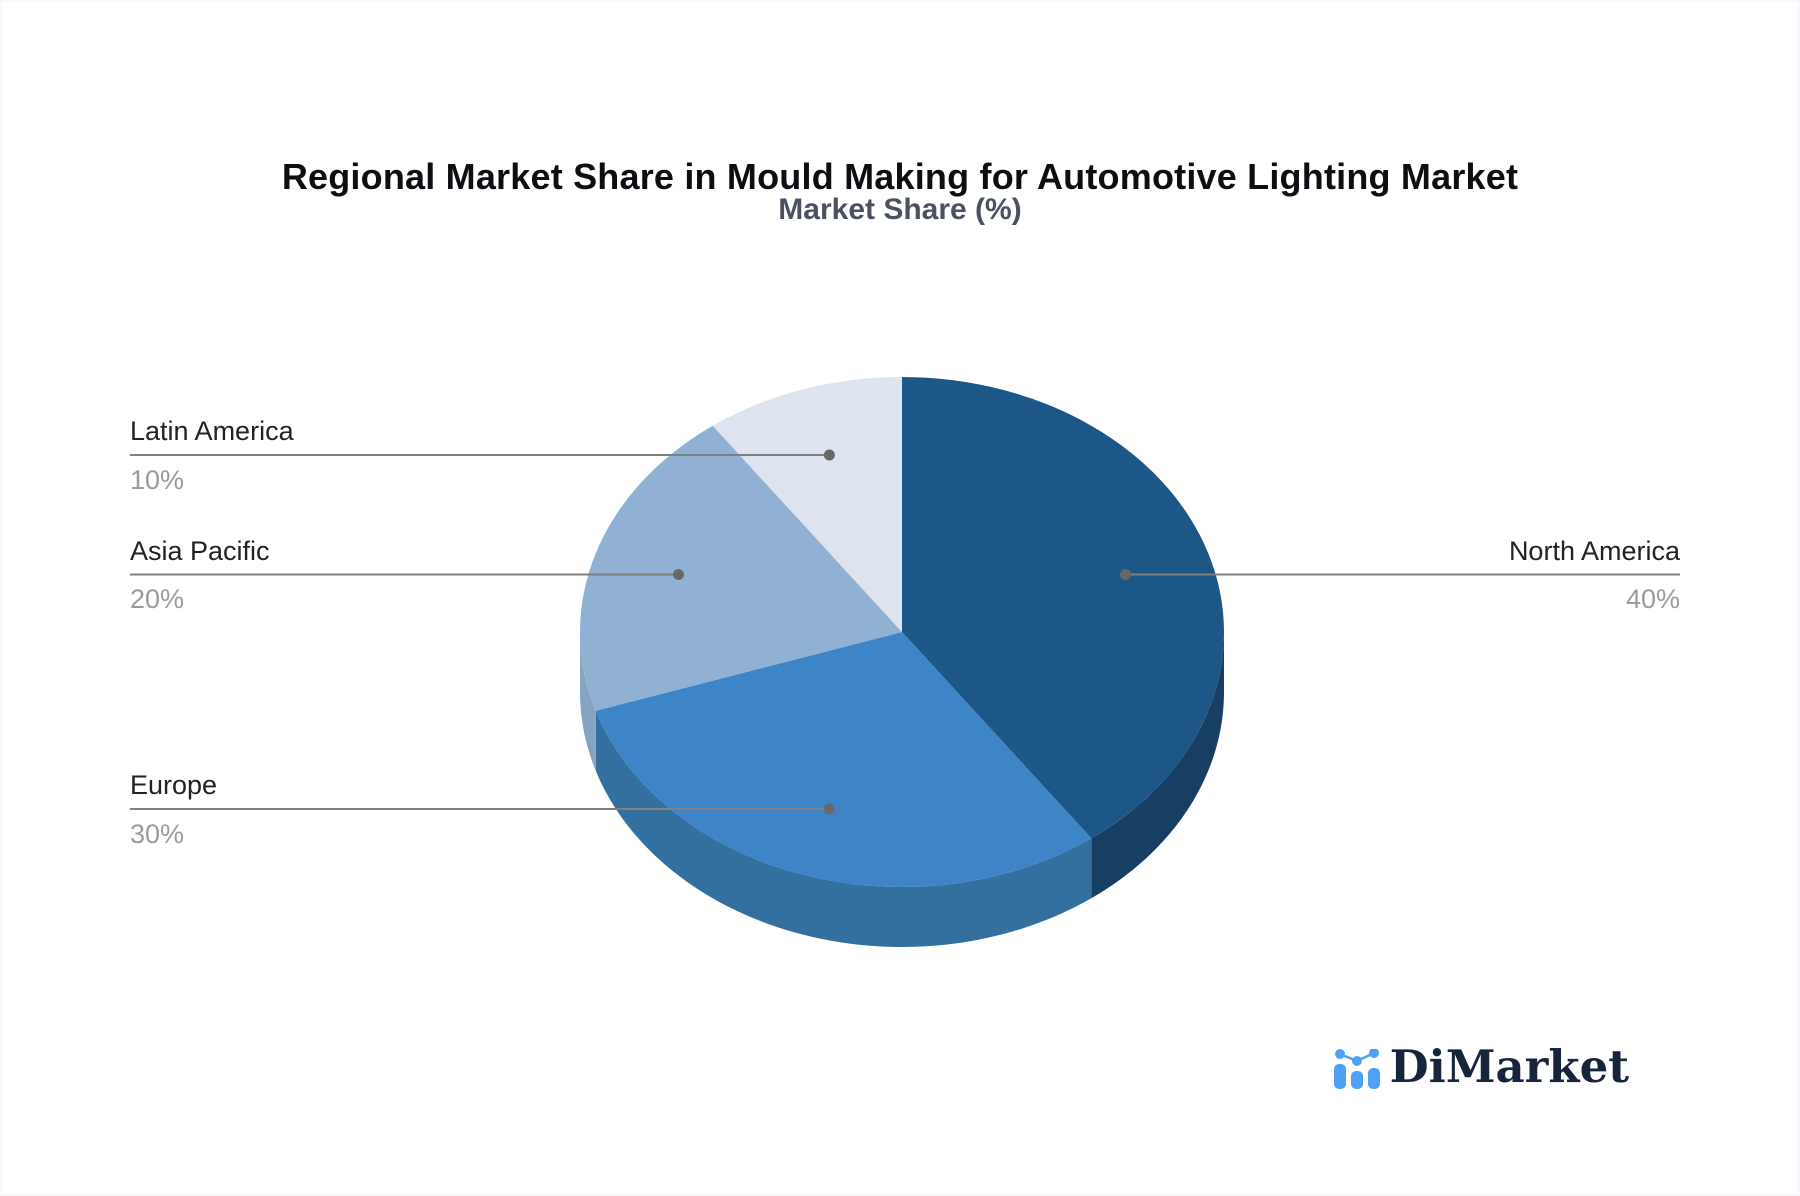  I want to click on dimarket-logo-text: DiMarket, so click(1509, 1066).